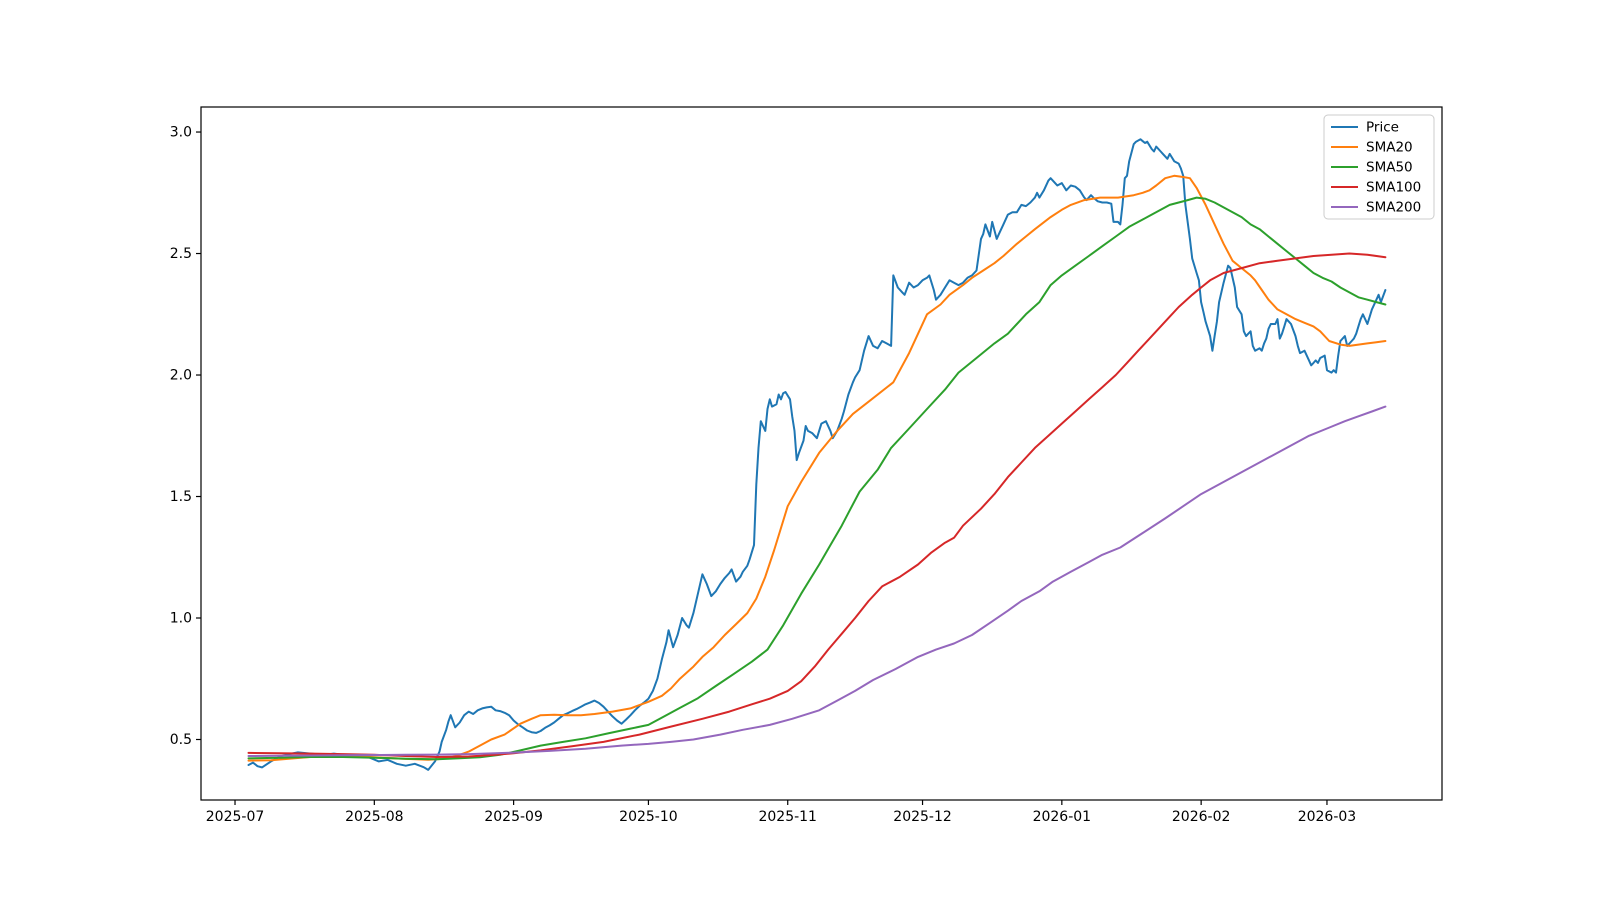 Image resolution: width=1600 pixels, height=904 pixels. What do you see at coordinates (648, 817) in the screenshot?
I see `x-tick-label: 2025-10` at bounding box center [648, 817].